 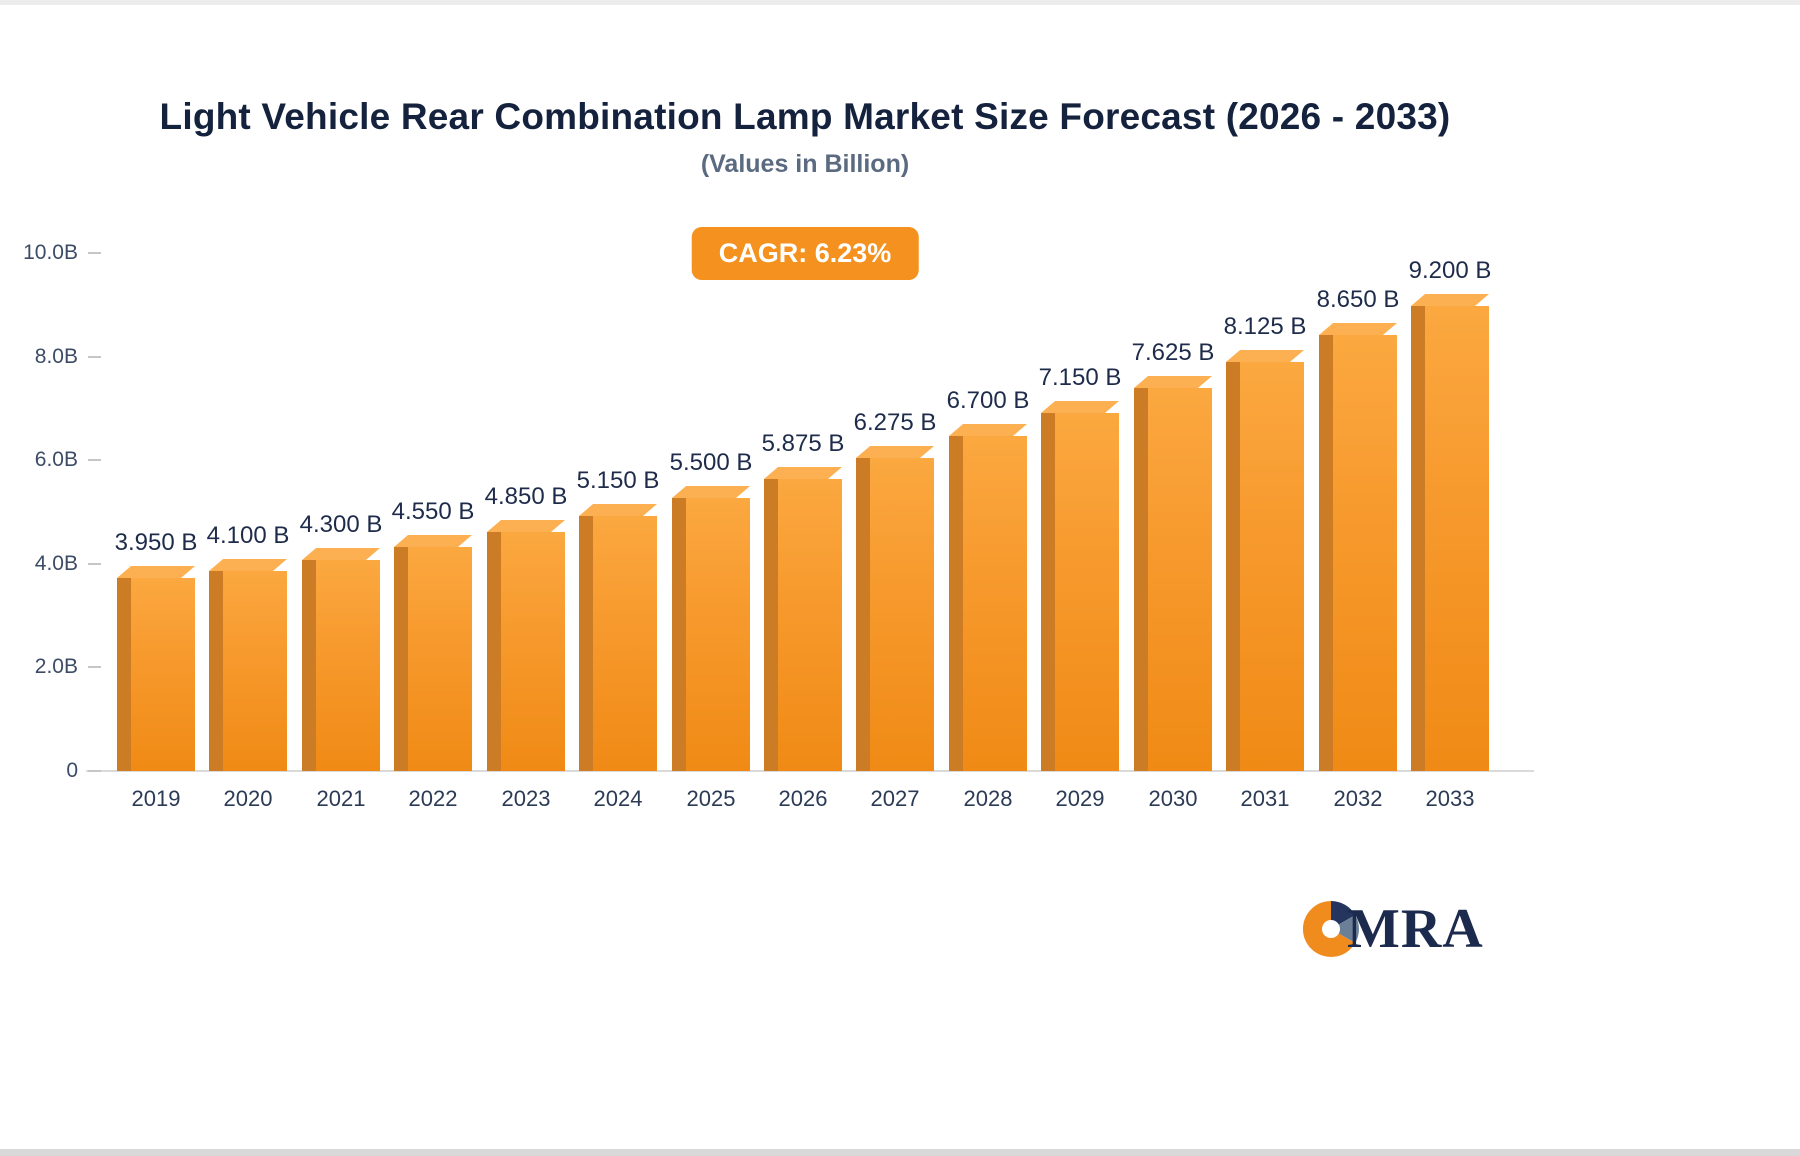 I want to click on x-axis-line, so click(x=810, y=771).